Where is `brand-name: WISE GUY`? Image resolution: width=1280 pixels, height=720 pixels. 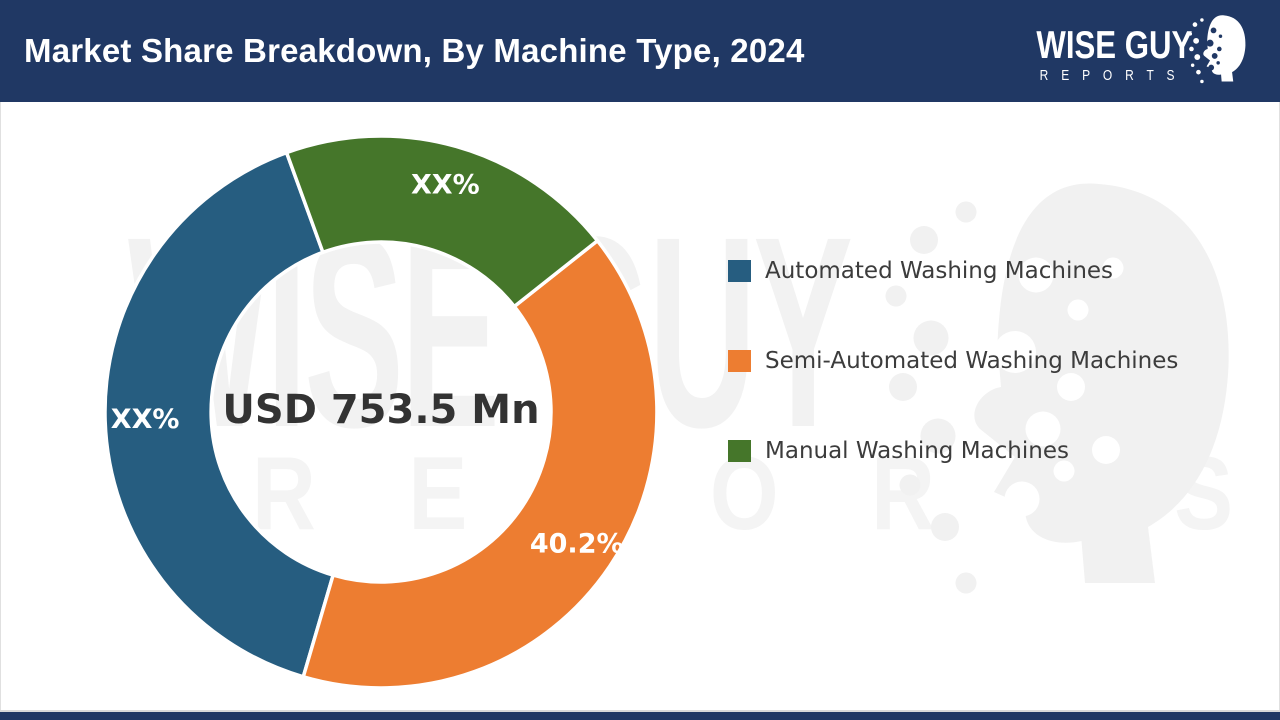 brand-name: WISE GUY is located at coordinates (1114, 45).